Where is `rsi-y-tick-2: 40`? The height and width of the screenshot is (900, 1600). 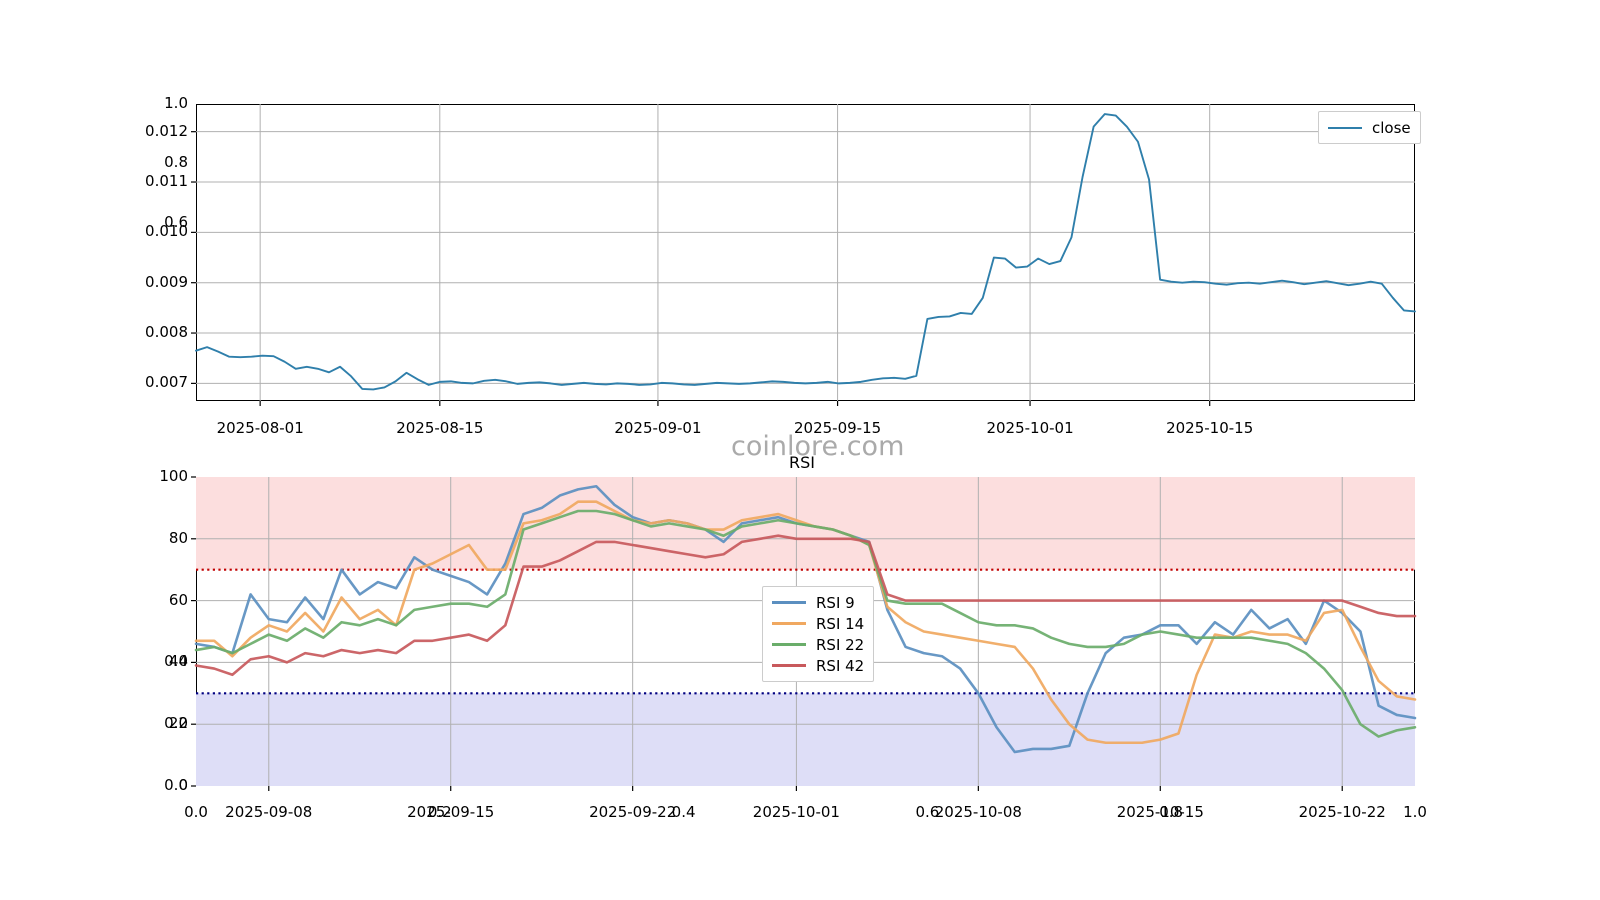 rsi-y-tick-2: 40 is located at coordinates (178, 661).